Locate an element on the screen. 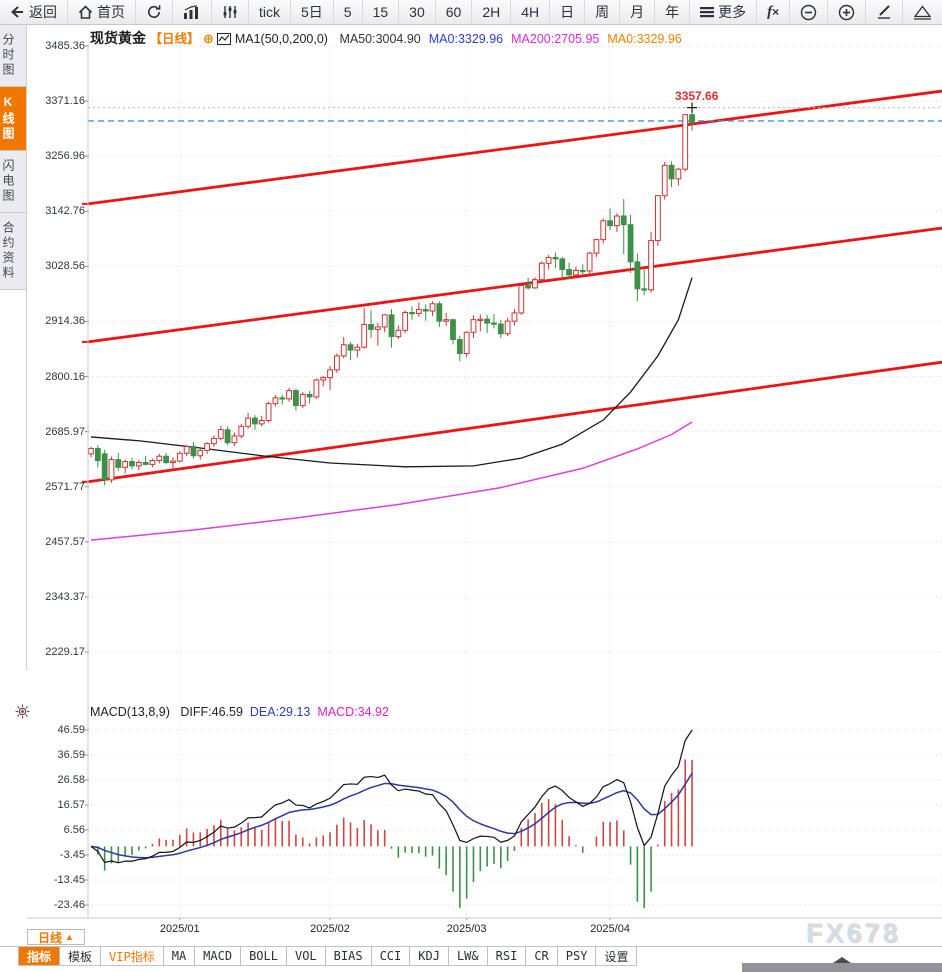  price-axis-label: 2229.17 is located at coordinates (65, 652).